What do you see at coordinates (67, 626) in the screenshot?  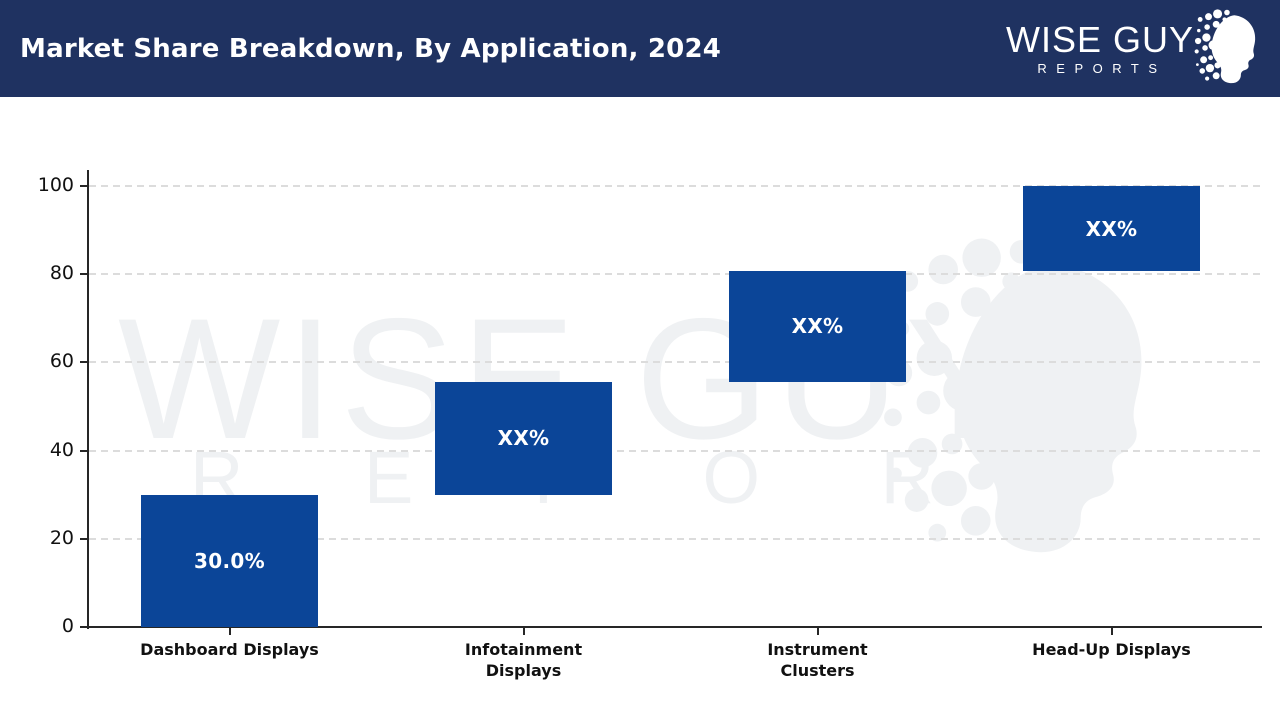 I see `y-tick-label-0: 0` at bounding box center [67, 626].